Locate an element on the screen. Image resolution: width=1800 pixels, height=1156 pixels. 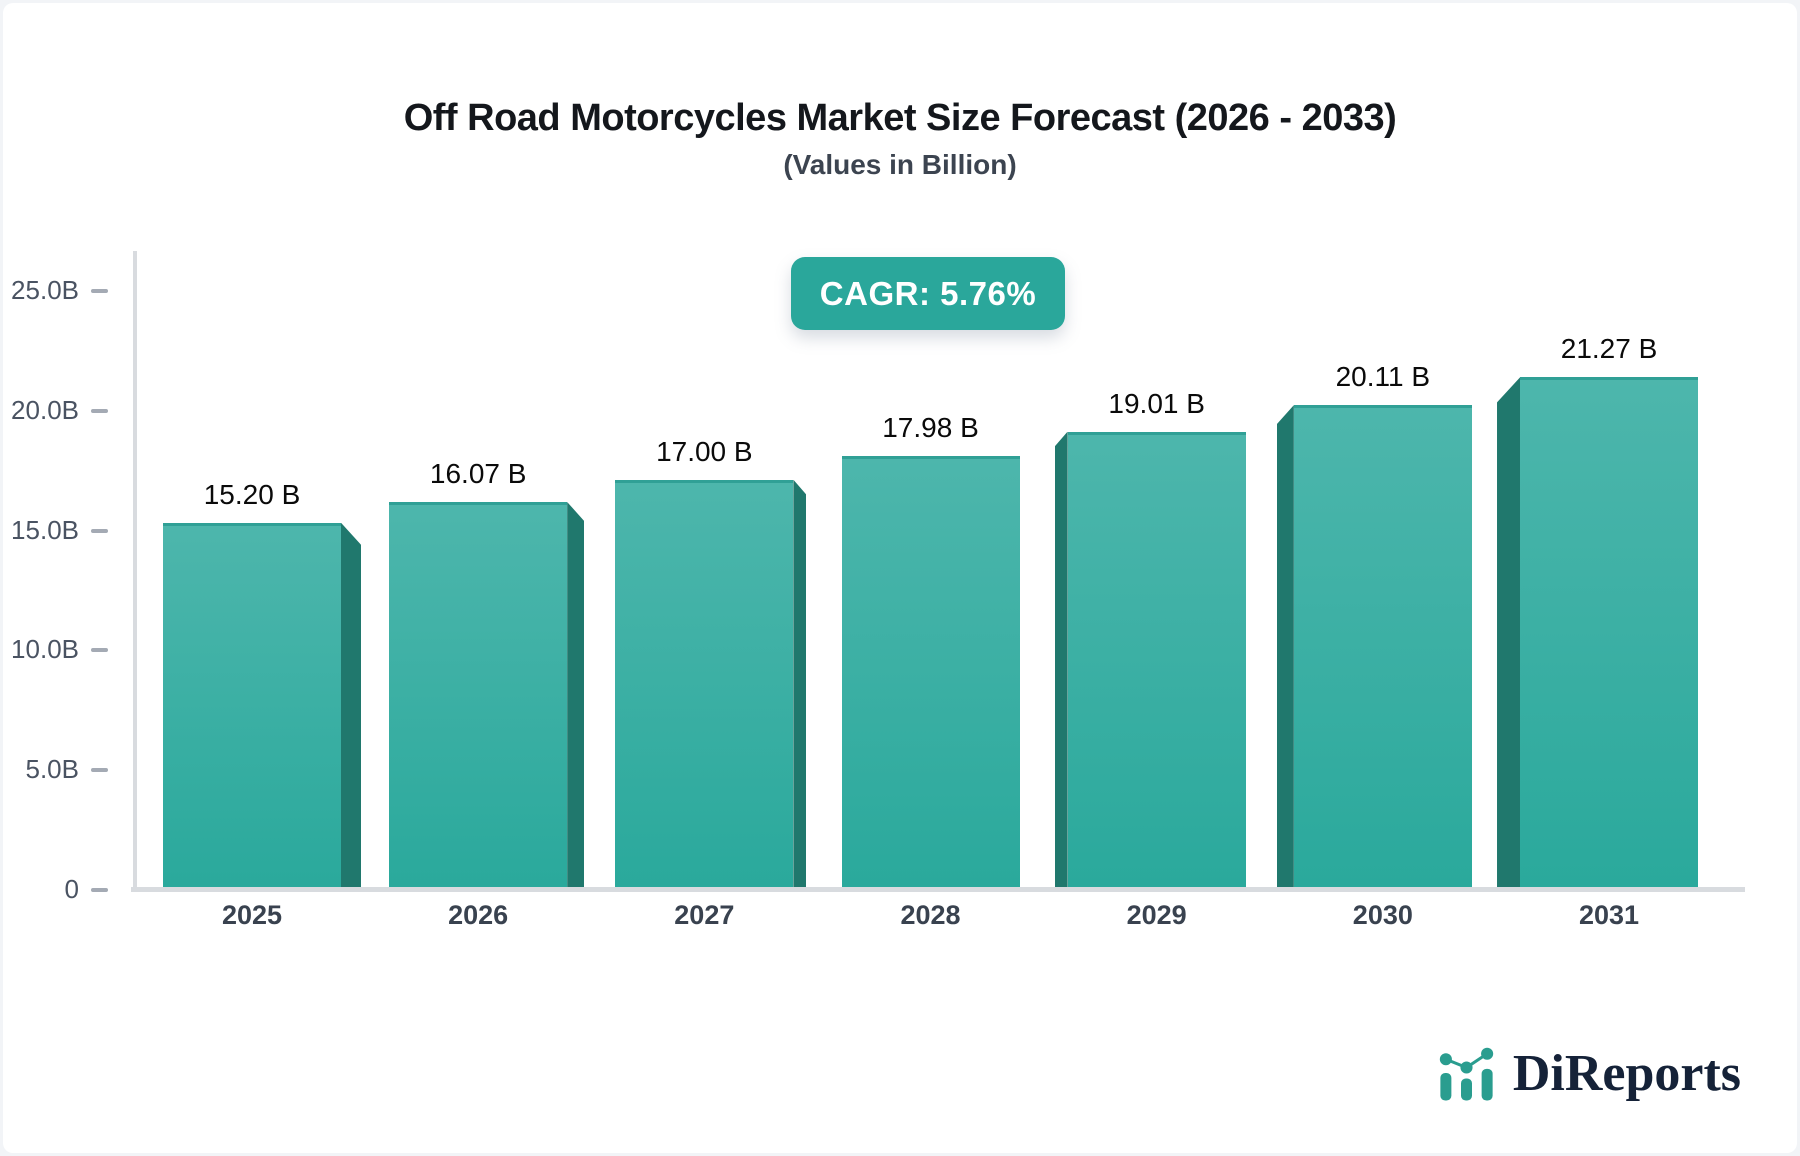
bar-2026 is located at coordinates (487, 694).